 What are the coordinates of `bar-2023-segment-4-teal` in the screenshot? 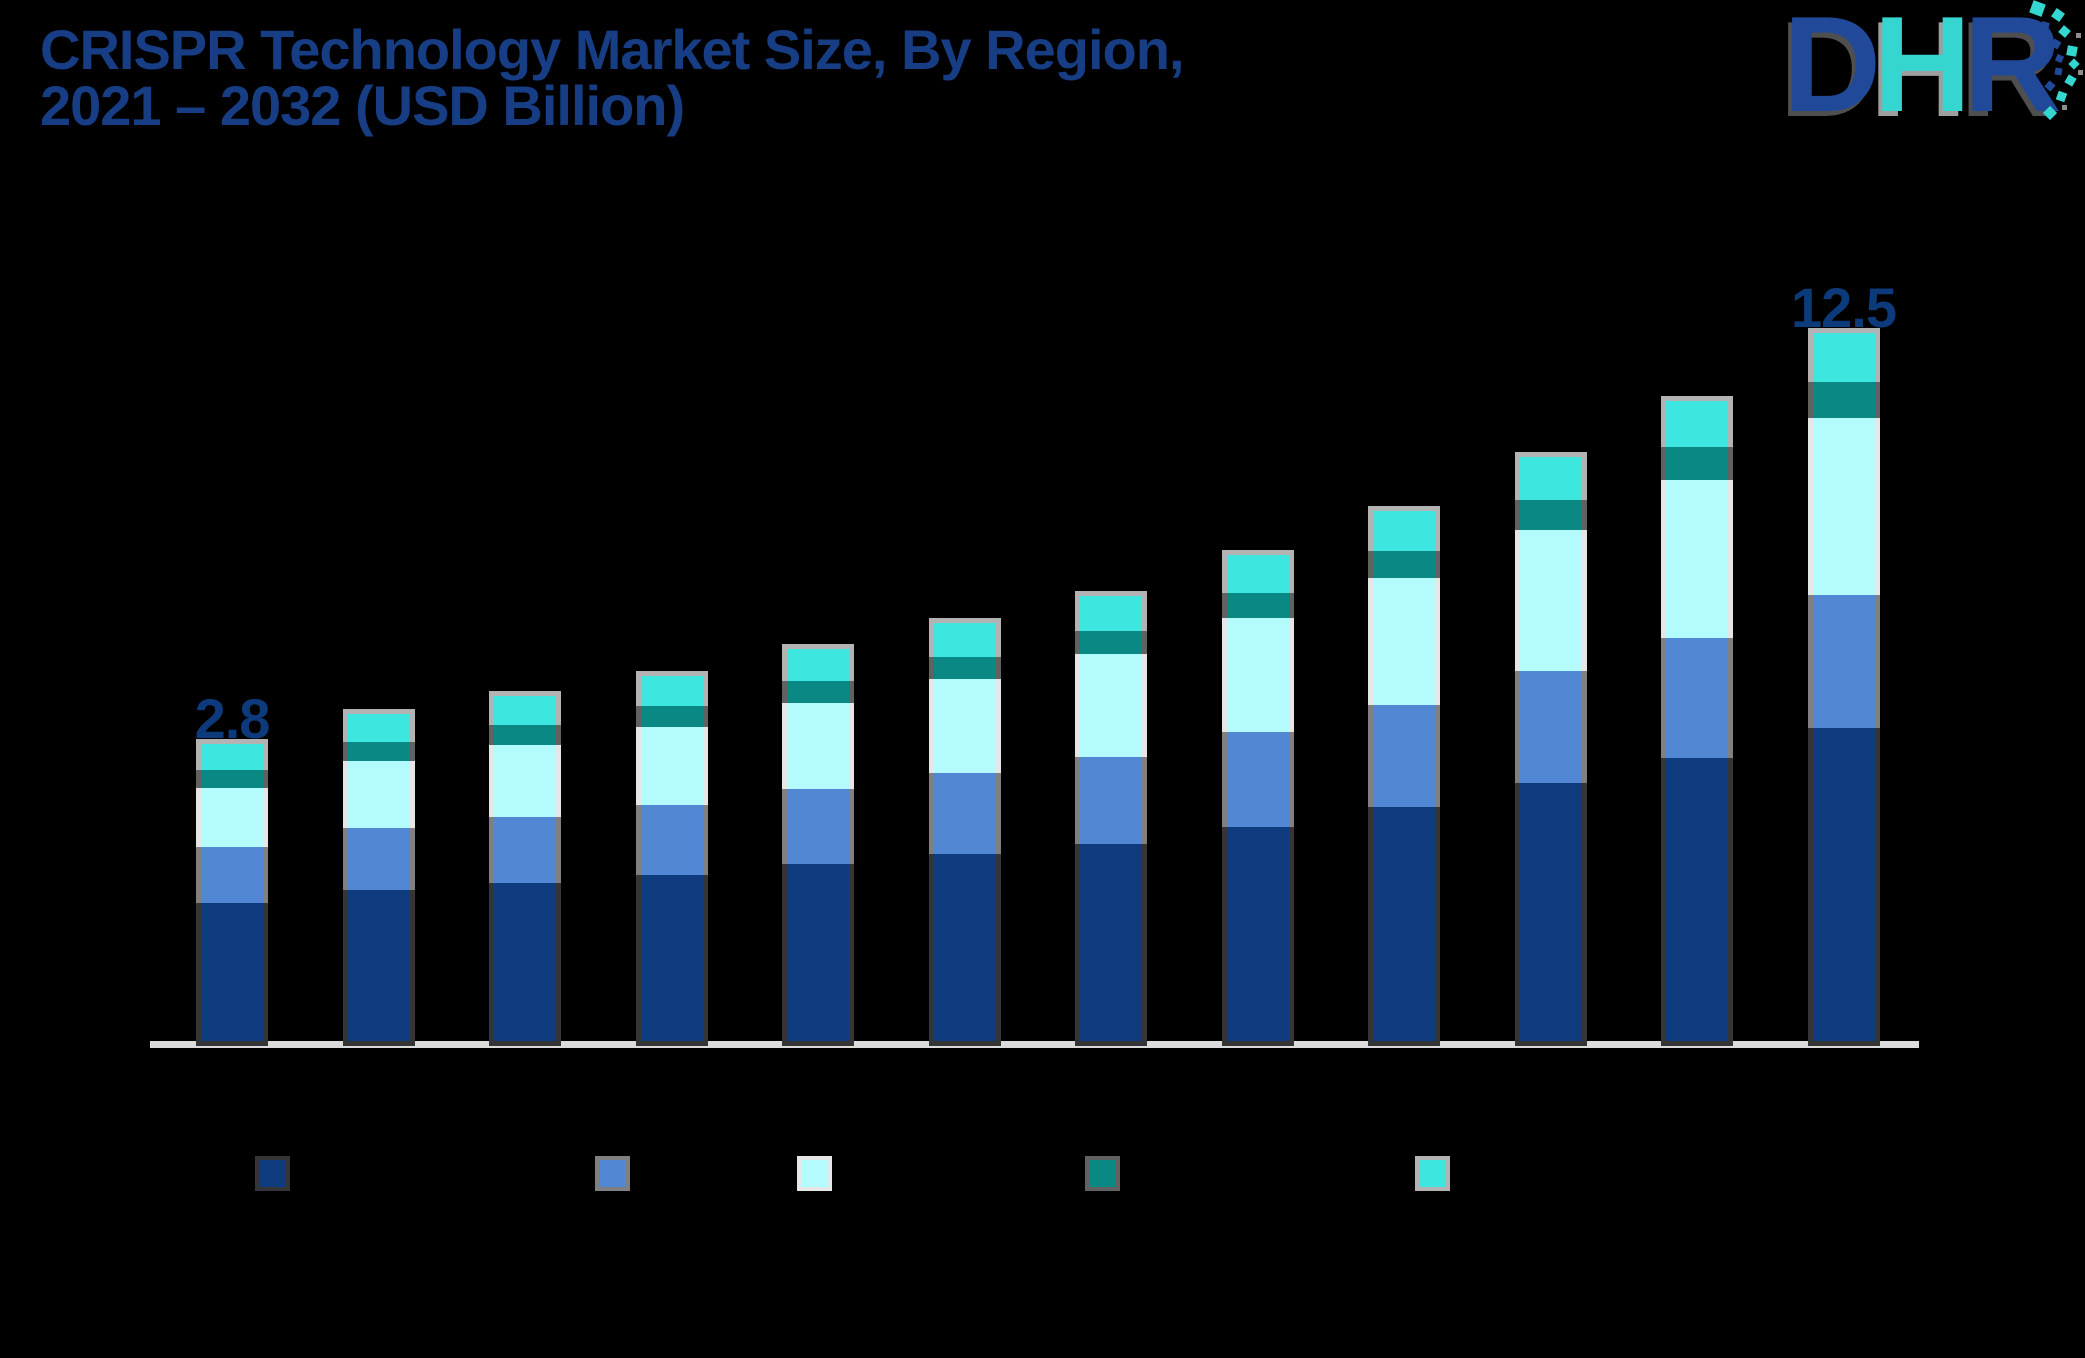 It's located at (525, 735).